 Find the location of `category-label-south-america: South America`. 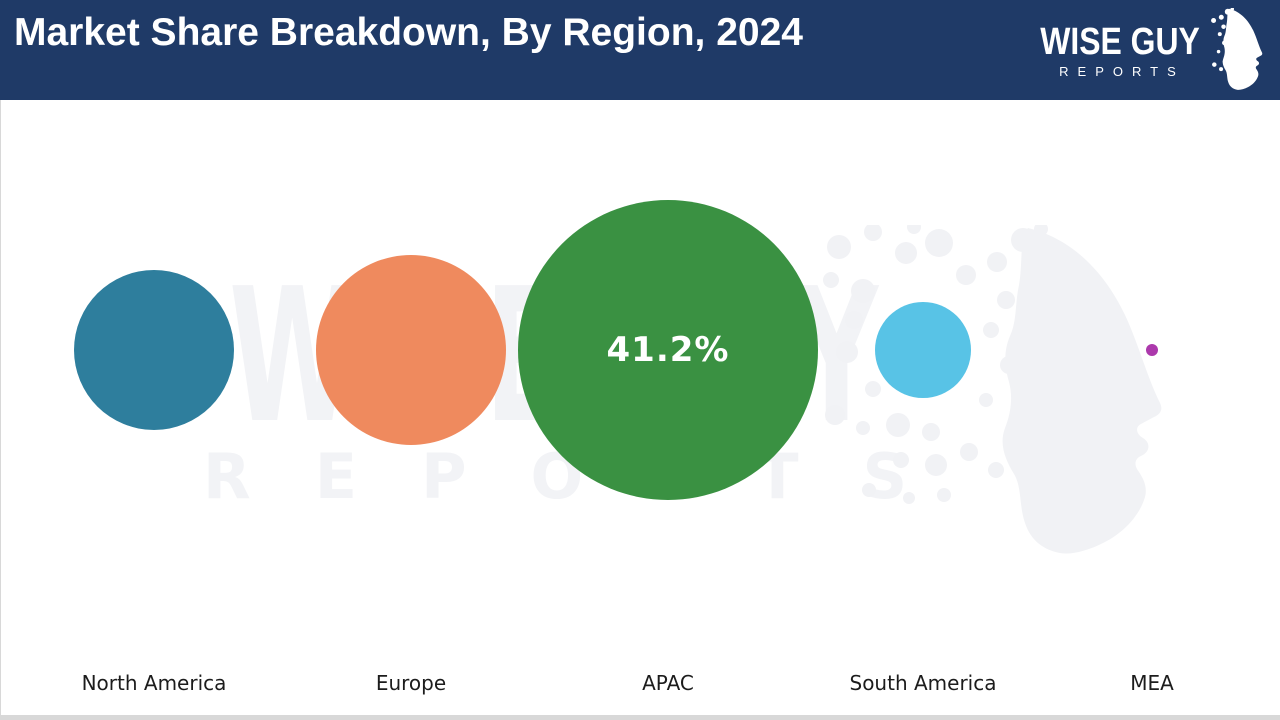

category-label-south-america: South America is located at coordinates (923, 683).